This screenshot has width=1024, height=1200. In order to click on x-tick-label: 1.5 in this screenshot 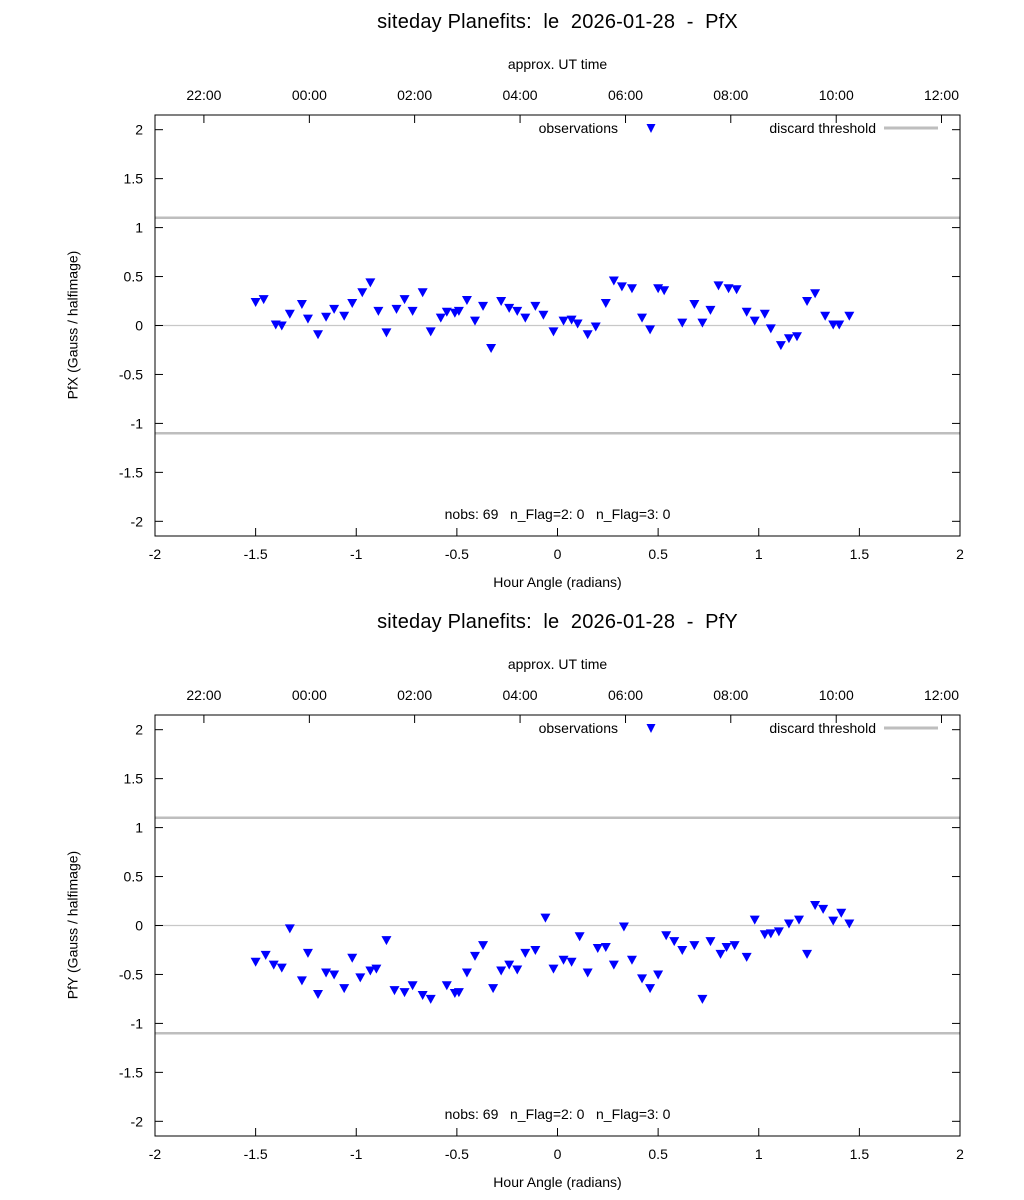, I will do `click(860, 554)`.